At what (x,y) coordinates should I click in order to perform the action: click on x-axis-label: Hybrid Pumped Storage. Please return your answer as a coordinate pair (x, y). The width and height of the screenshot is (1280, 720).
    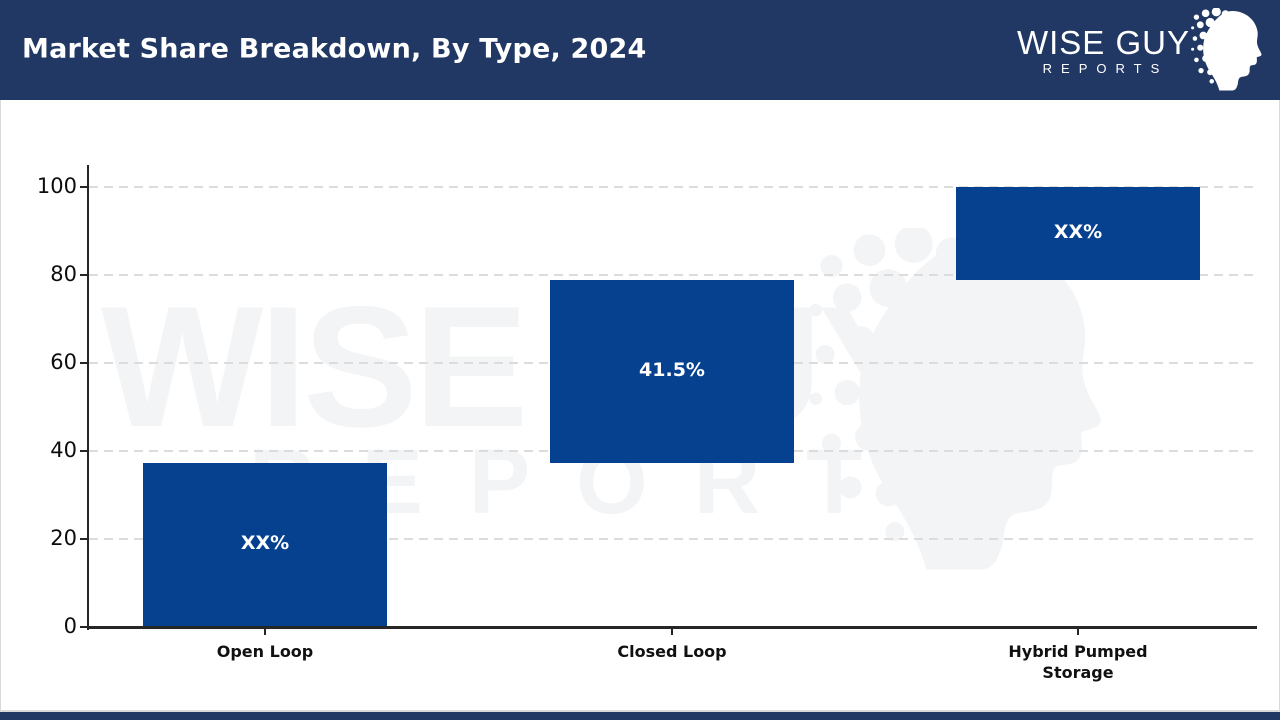
    Looking at the image, I should click on (1078, 662).